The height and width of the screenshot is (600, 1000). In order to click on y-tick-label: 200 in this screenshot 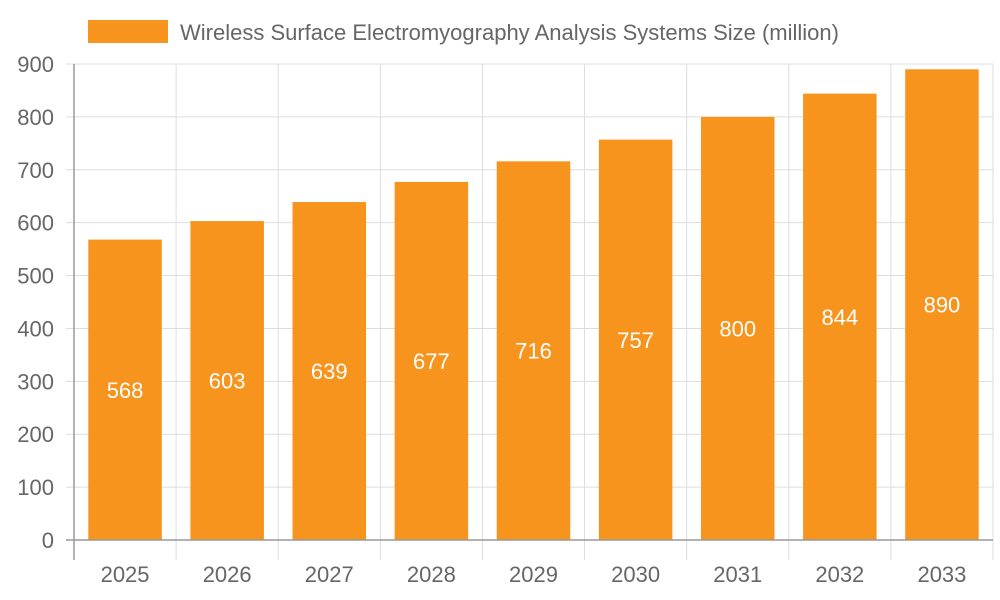, I will do `click(35, 434)`.